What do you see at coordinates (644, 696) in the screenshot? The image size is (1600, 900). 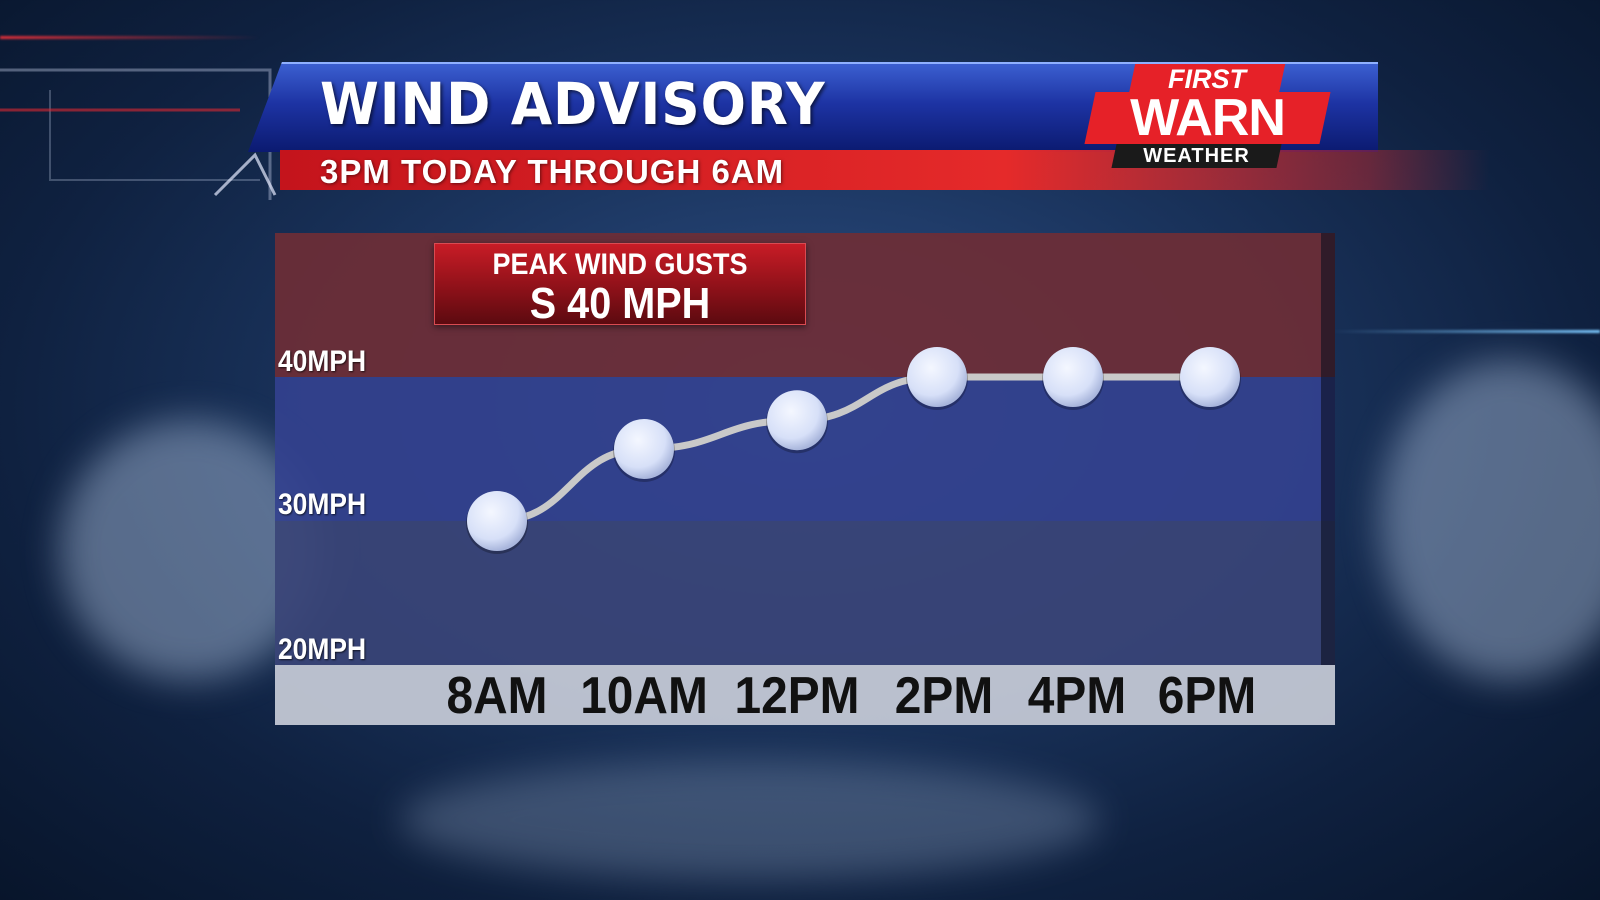 I see `x-tick-label: 10AM` at bounding box center [644, 696].